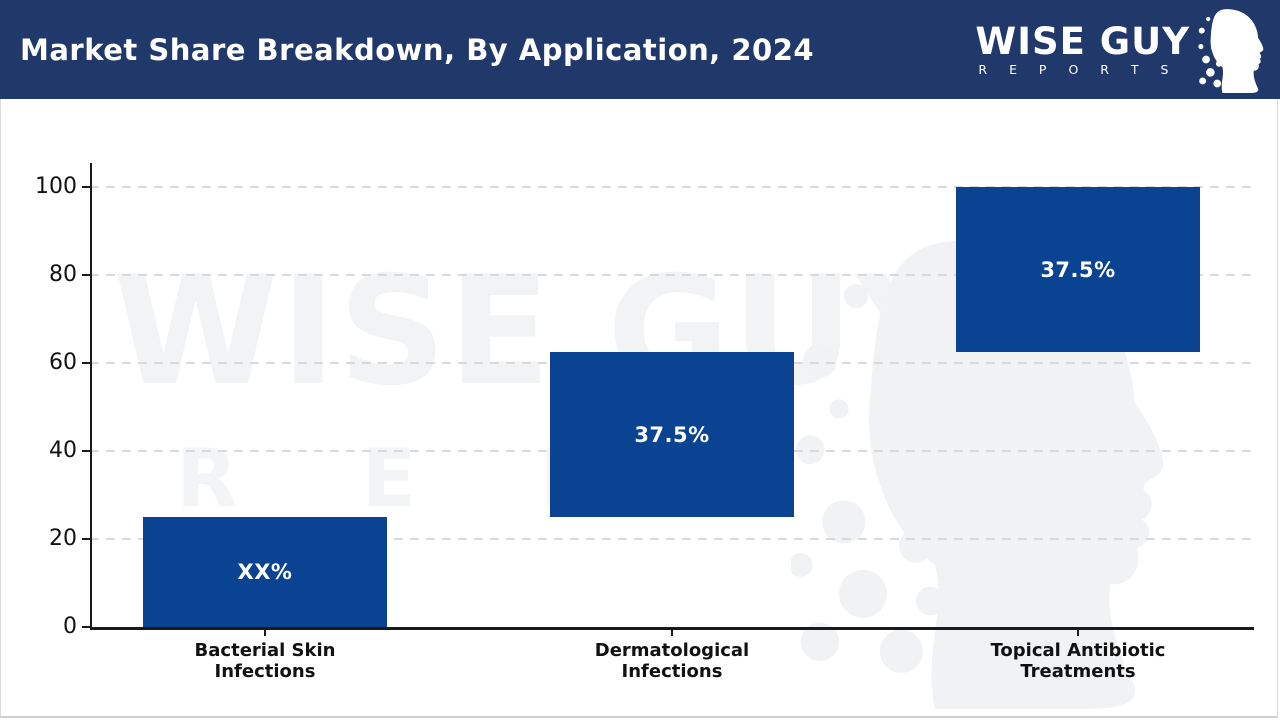 This screenshot has height=720, width=1280. What do you see at coordinates (91, 396) in the screenshot?
I see `y-axis` at bounding box center [91, 396].